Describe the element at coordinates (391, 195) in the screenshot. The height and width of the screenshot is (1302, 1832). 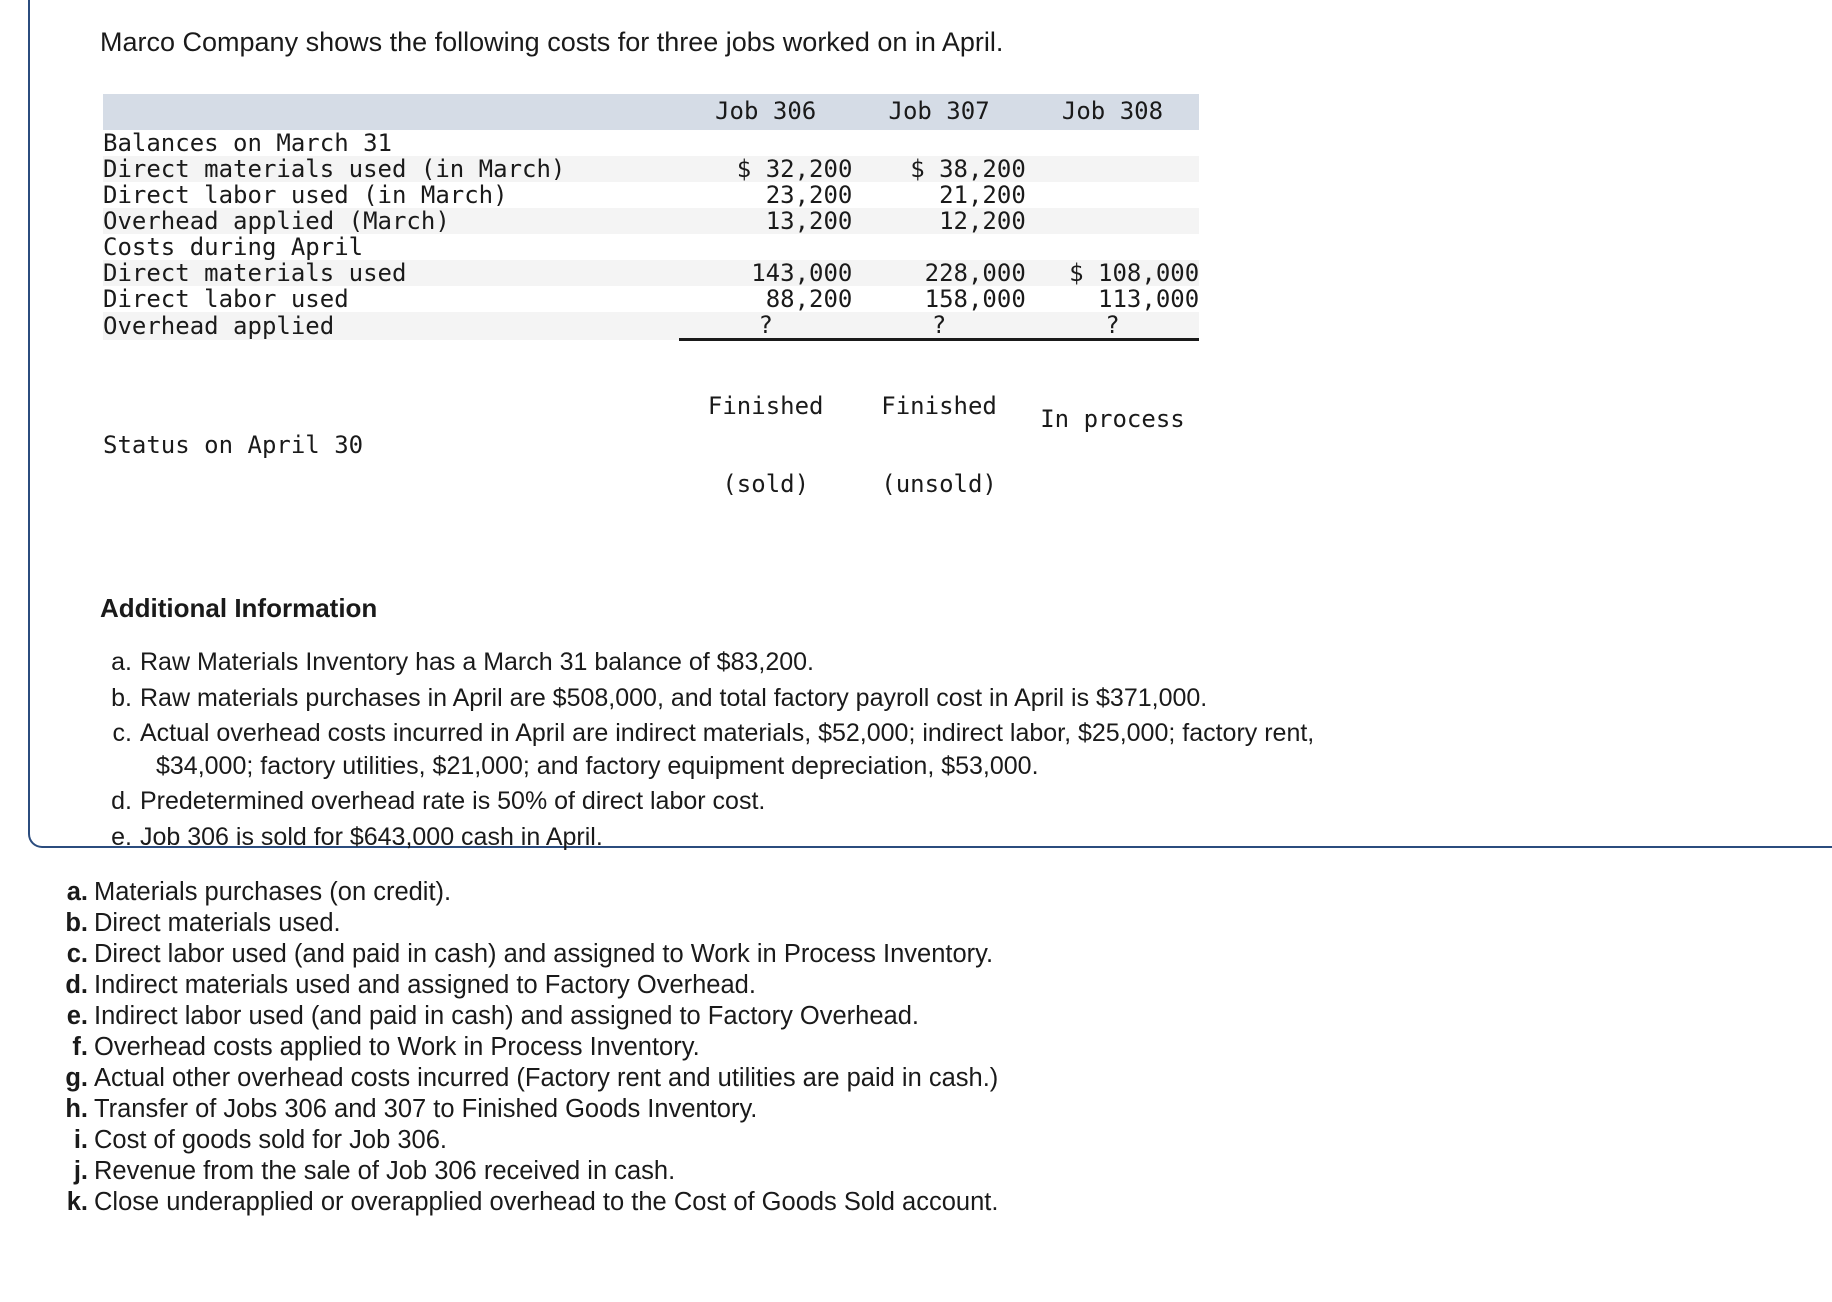
I see `row-label: Direct labor used (in March)` at that location.